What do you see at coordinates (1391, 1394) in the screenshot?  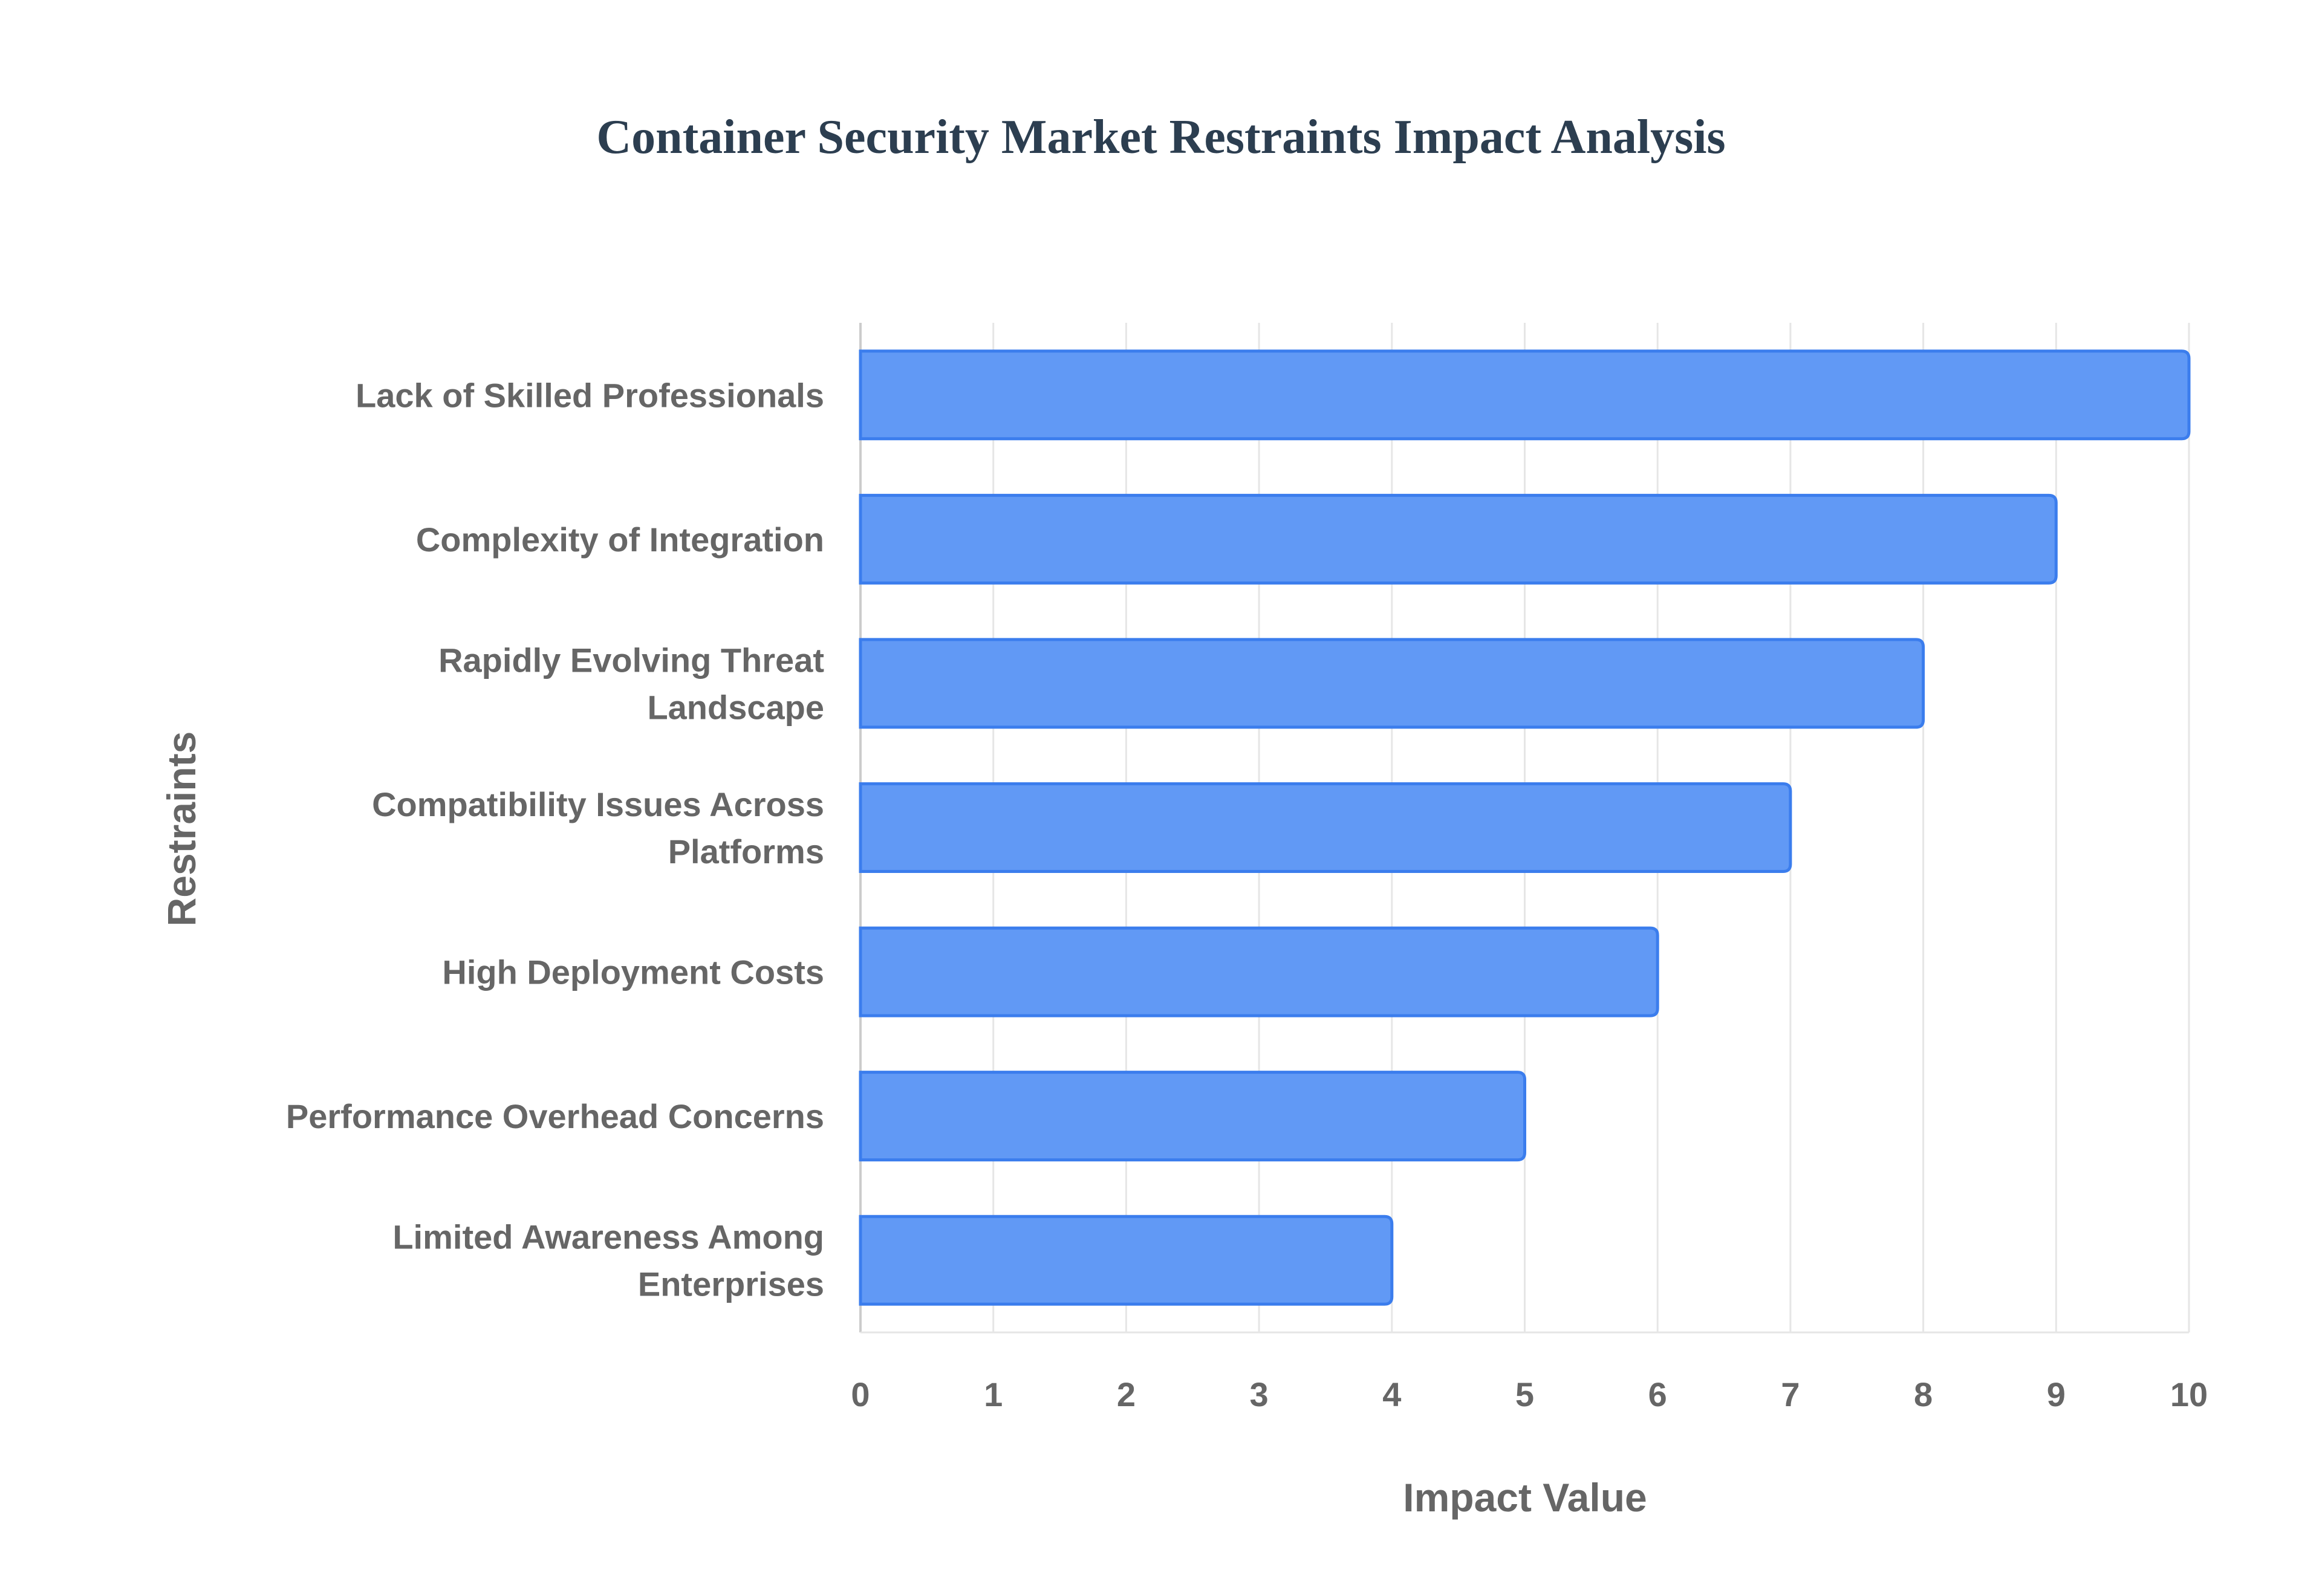 I see `x-tick-label: 4` at bounding box center [1391, 1394].